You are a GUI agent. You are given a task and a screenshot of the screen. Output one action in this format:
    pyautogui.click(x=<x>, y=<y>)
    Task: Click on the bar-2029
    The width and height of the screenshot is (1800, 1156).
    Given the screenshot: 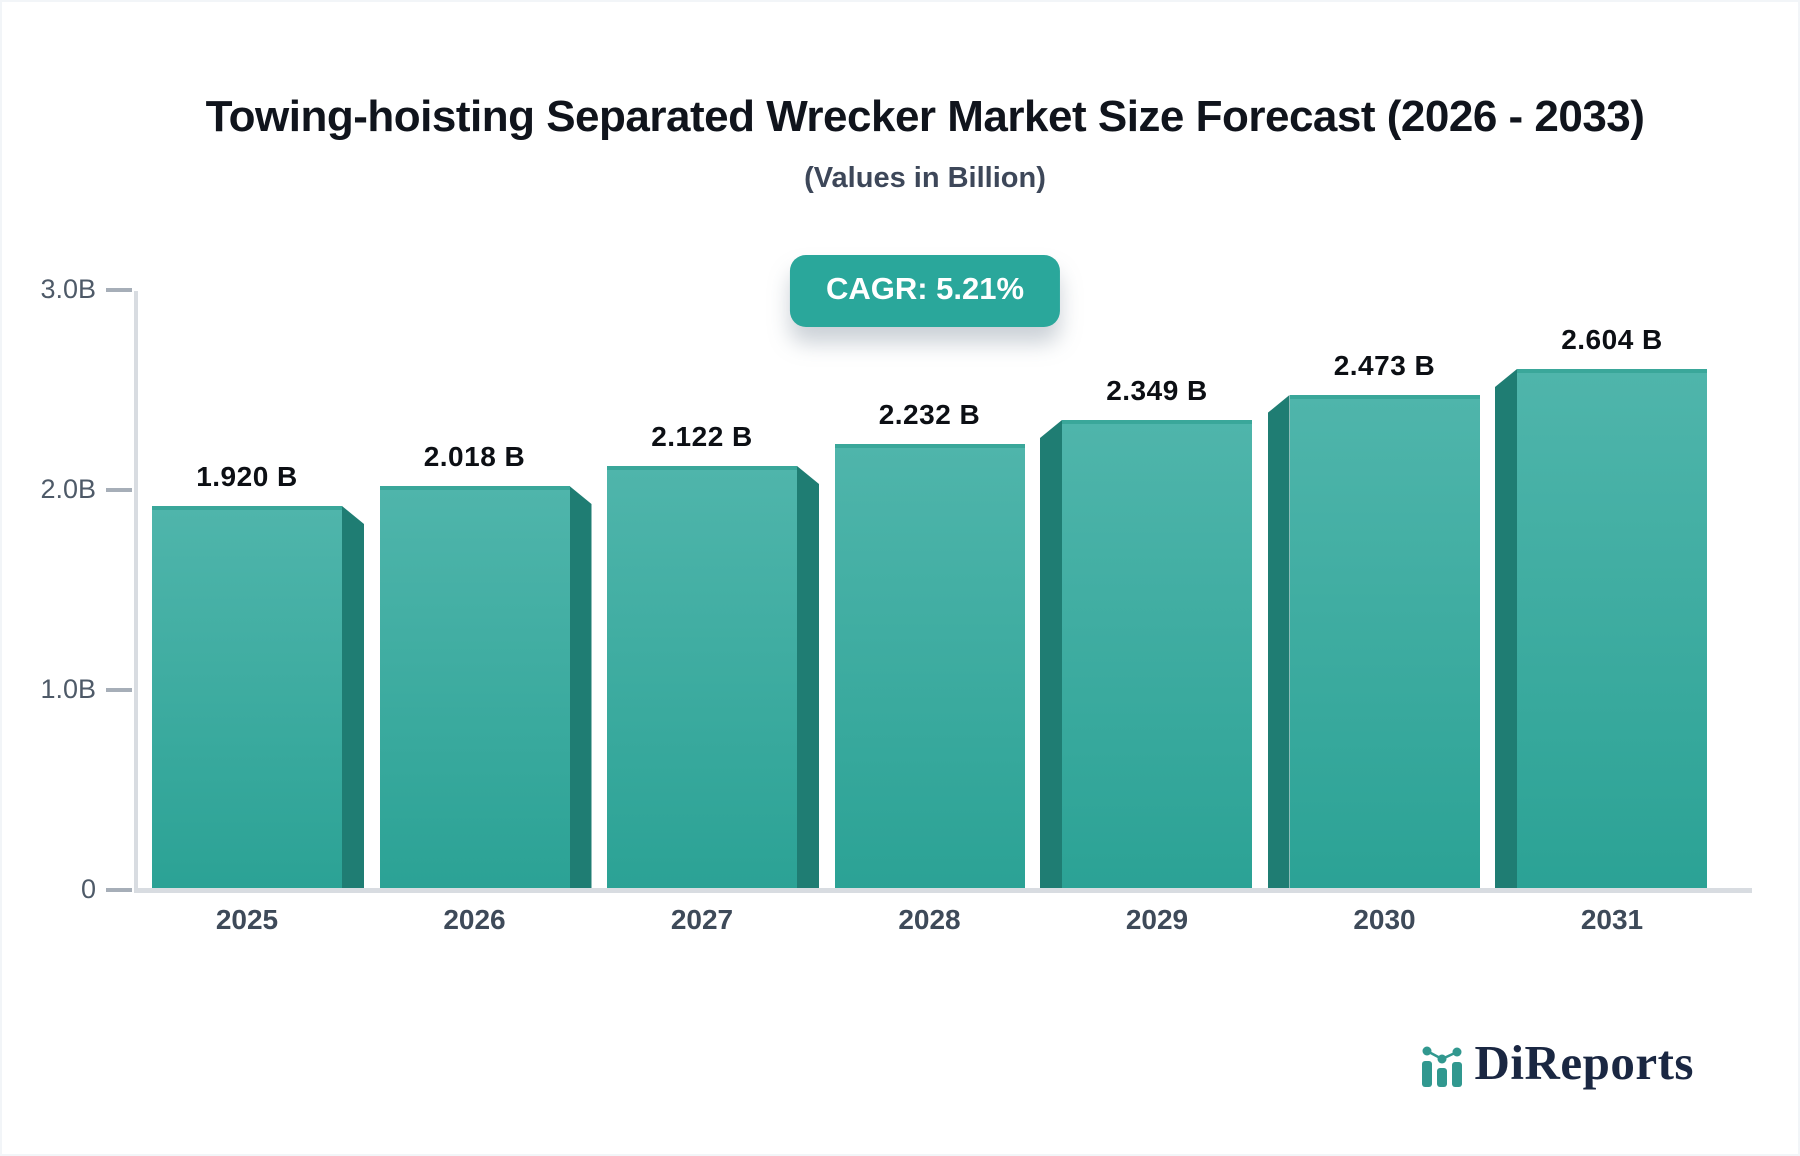 What is the action you would take?
    pyautogui.click(x=1157, y=655)
    